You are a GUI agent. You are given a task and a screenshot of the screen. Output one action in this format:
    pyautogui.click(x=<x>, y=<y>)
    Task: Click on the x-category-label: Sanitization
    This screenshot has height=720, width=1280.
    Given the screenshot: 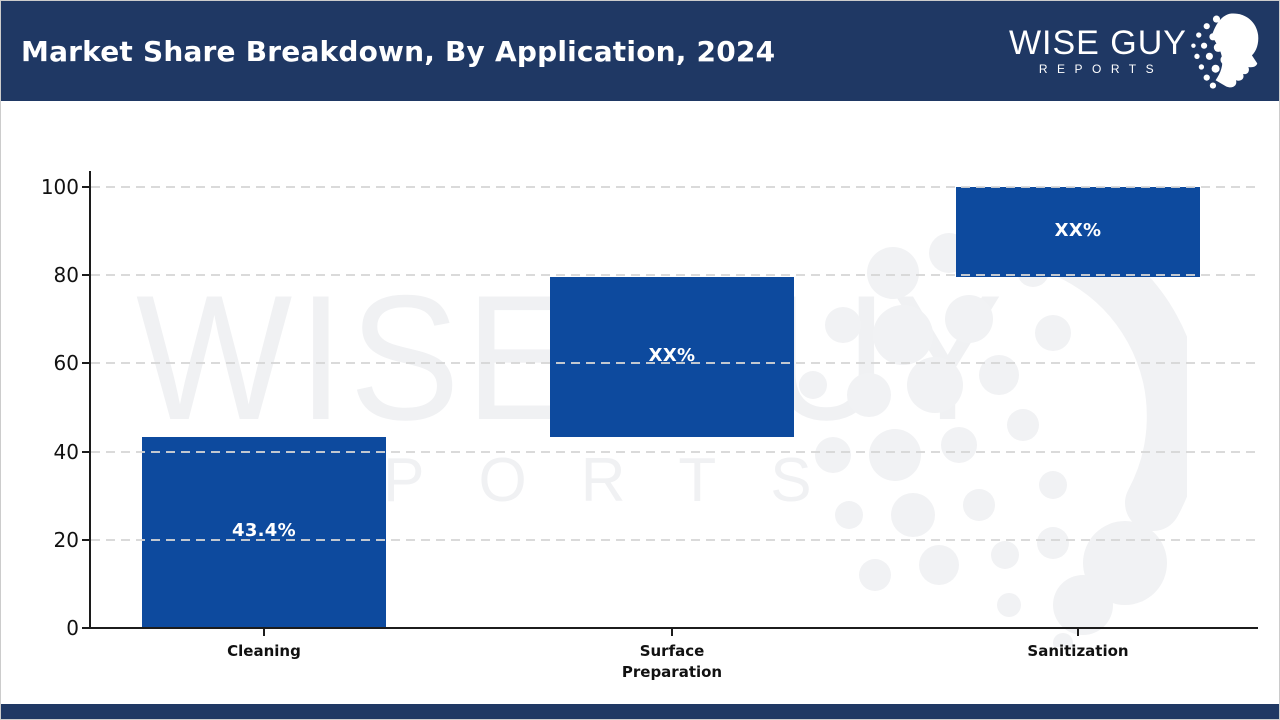 What is the action you would take?
    pyautogui.click(x=1078, y=651)
    